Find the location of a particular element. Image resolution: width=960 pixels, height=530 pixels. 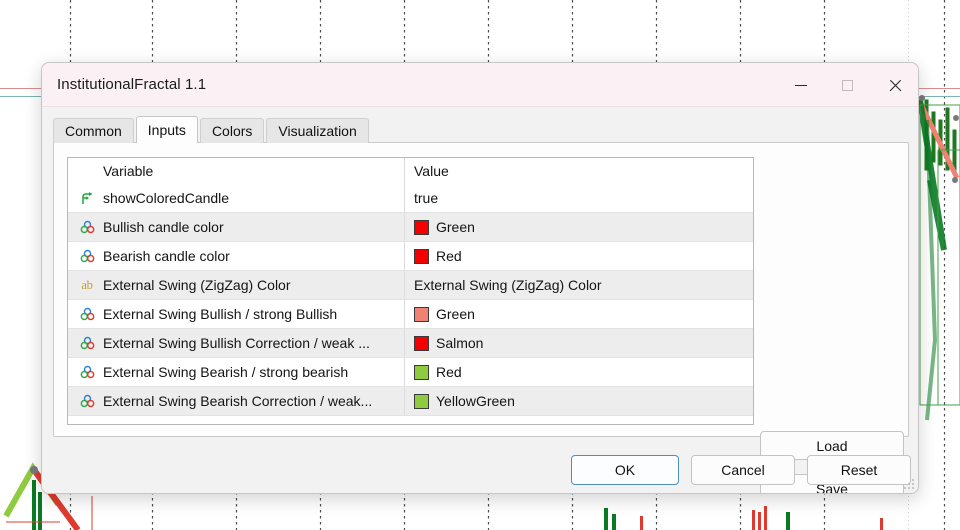

row-variable-cell: Bullish candle color is located at coordinates (236, 227).